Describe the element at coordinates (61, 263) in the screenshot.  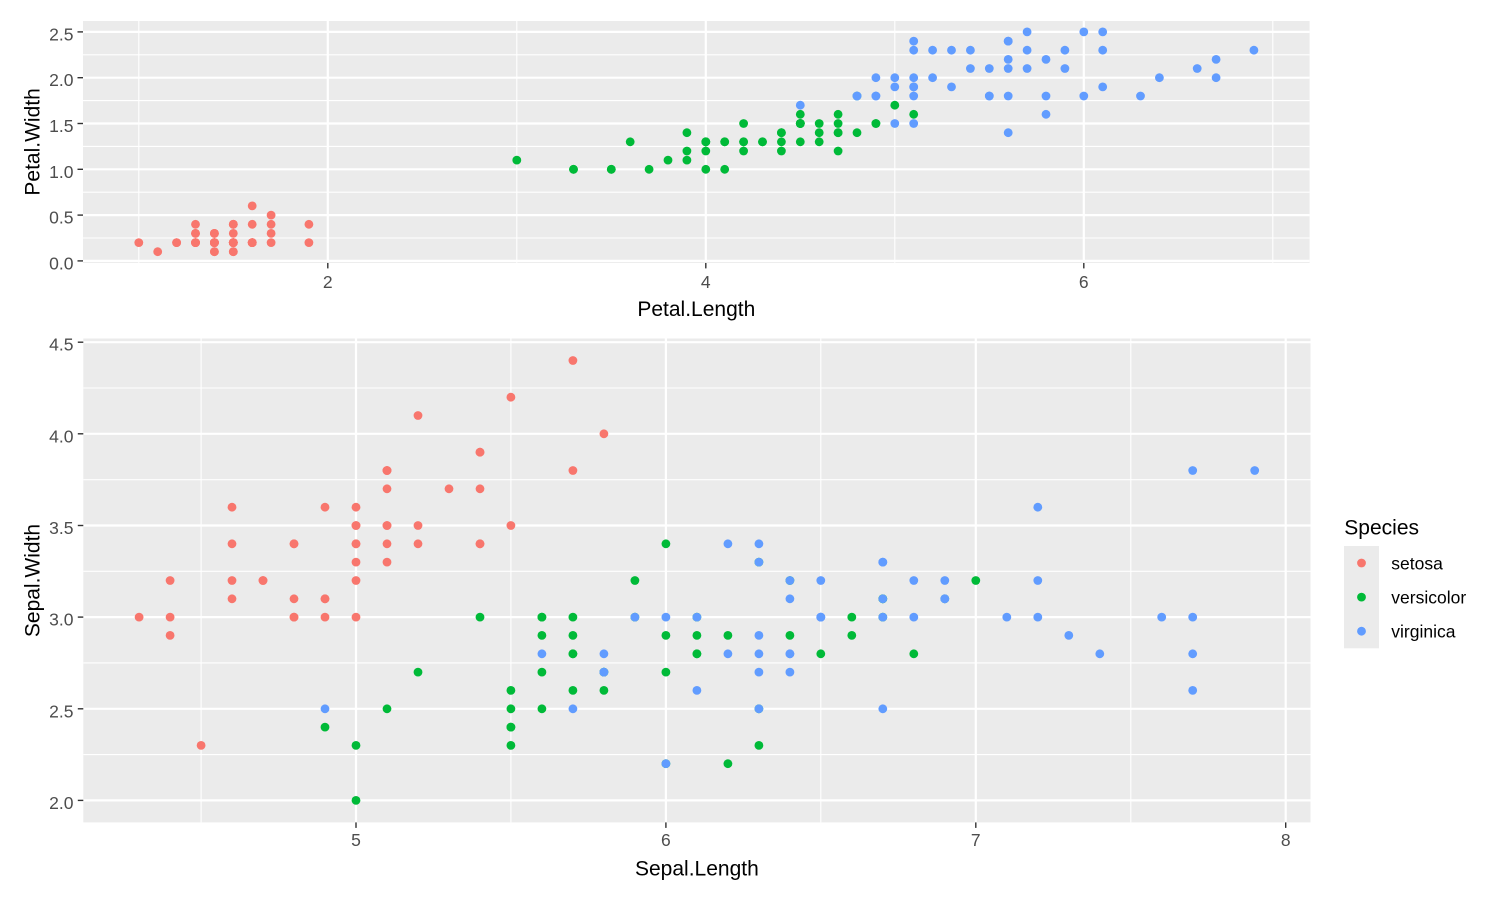
I see `svg-text: 0.0` at that location.